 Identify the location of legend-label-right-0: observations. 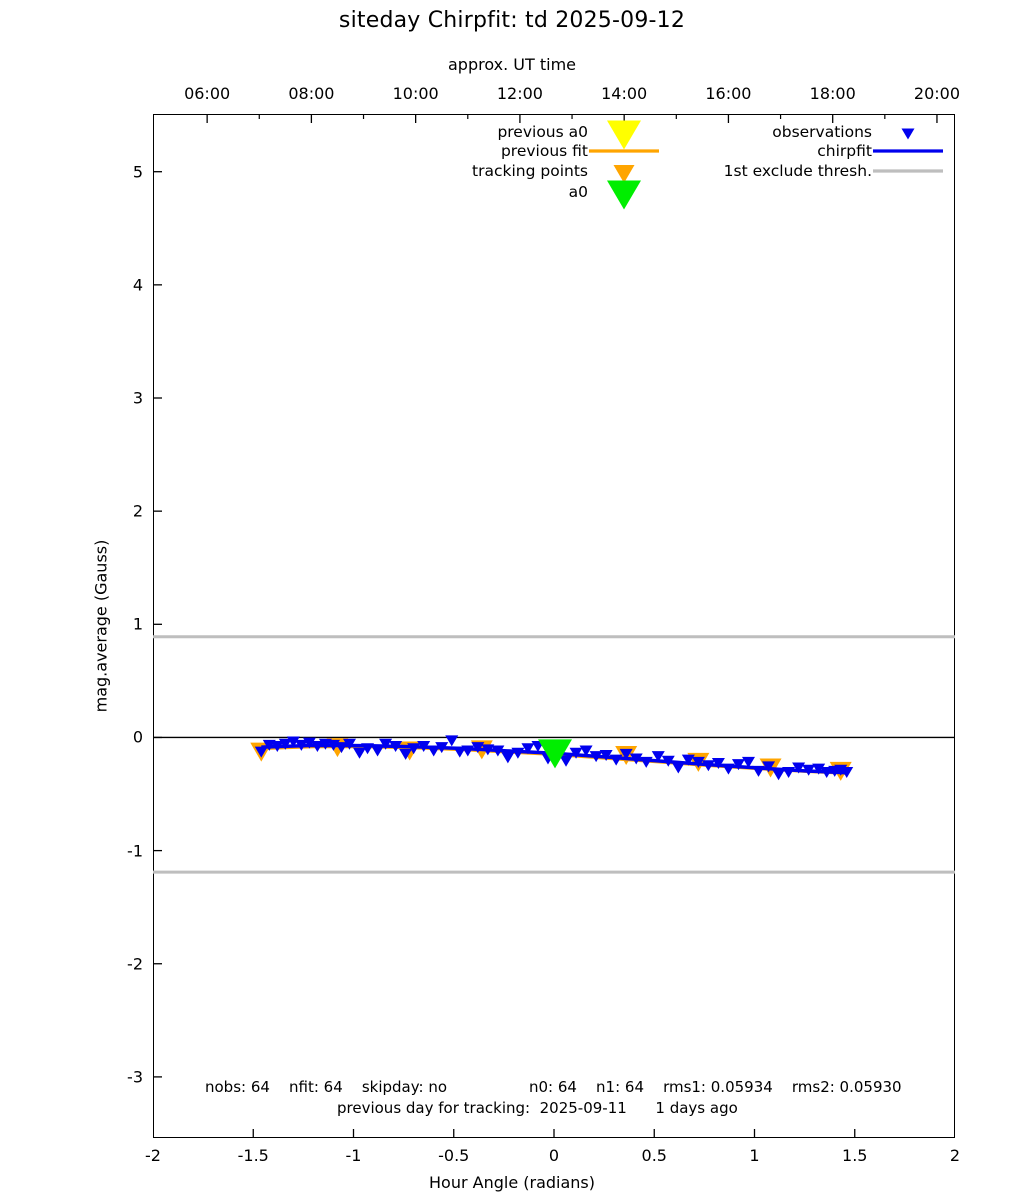
(822, 132).